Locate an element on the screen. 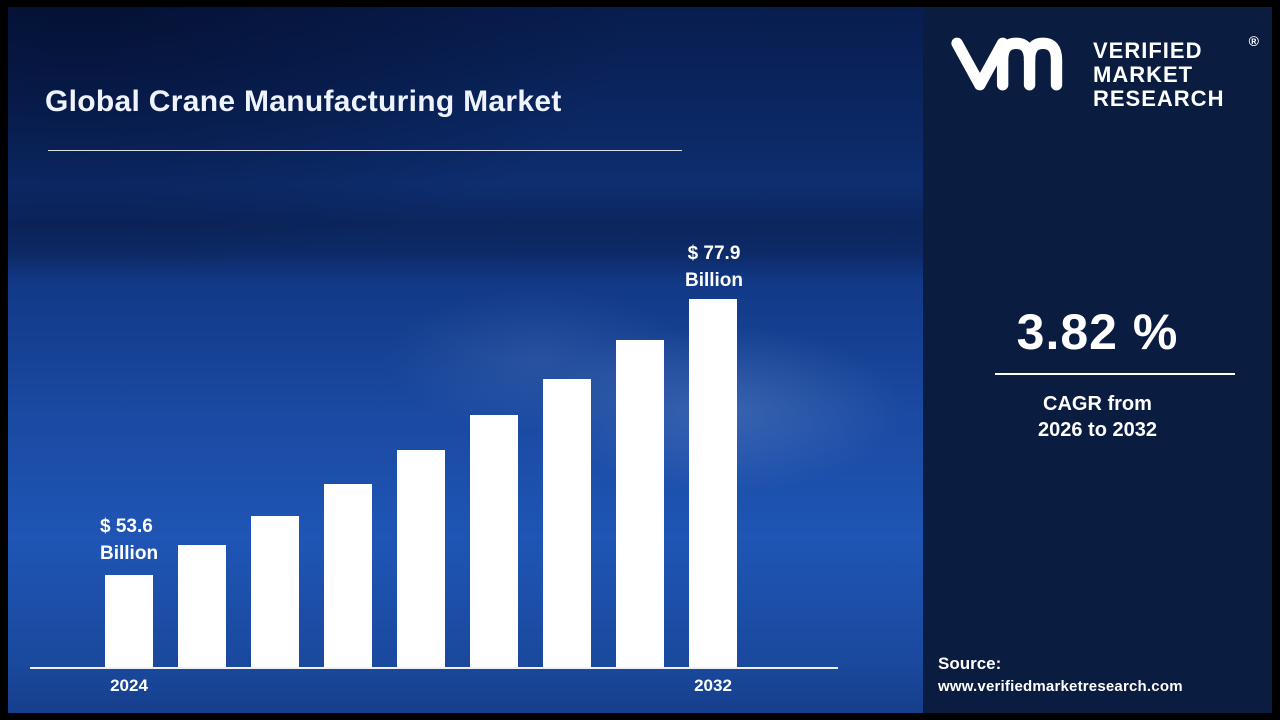 The height and width of the screenshot is (720, 1280). vmr-logo: VERIFIED MARKET RESEARCH is located at coordinates (1083, 73).